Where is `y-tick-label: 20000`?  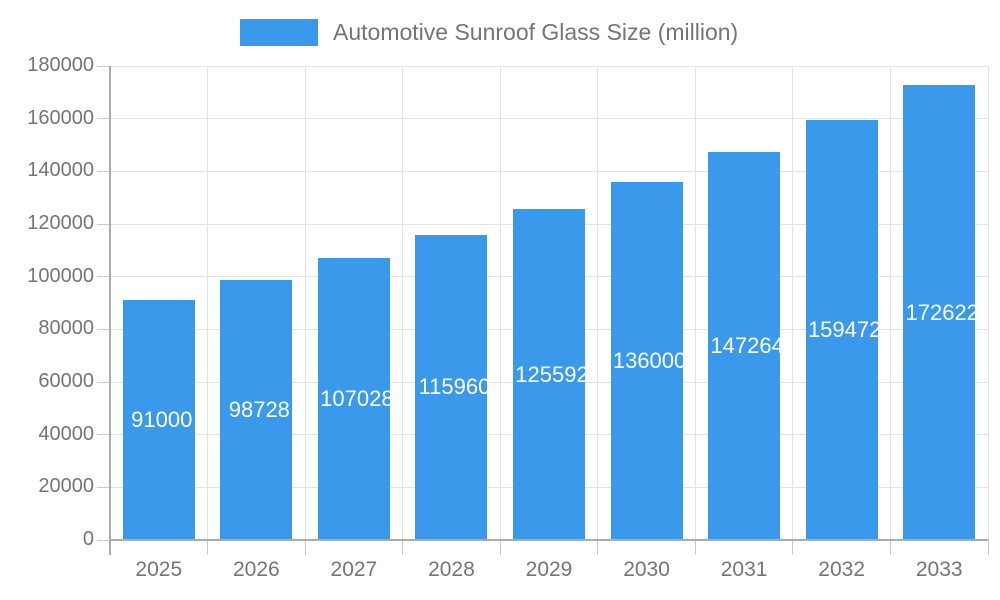 y-tick-label: 20000 is located at coordinates (66, 486).